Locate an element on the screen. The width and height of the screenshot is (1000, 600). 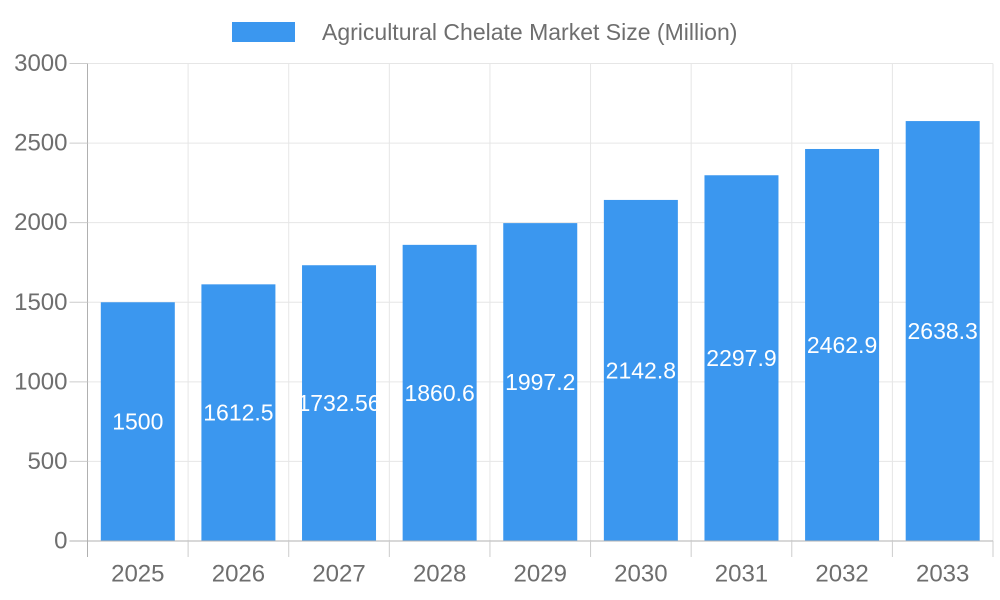
bar-value-label: 2638.3 is located at coordinates (943, 331).